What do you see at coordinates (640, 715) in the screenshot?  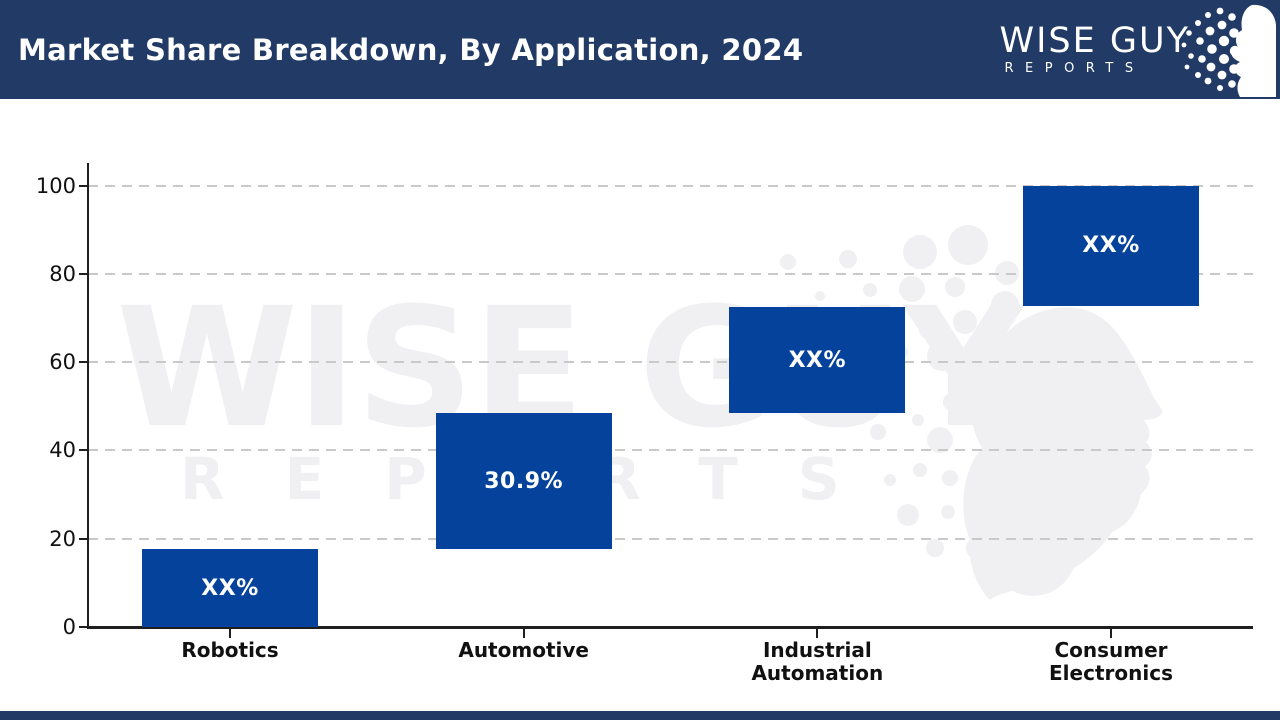 I see `footer-bar` at bounding box center [640, 715].